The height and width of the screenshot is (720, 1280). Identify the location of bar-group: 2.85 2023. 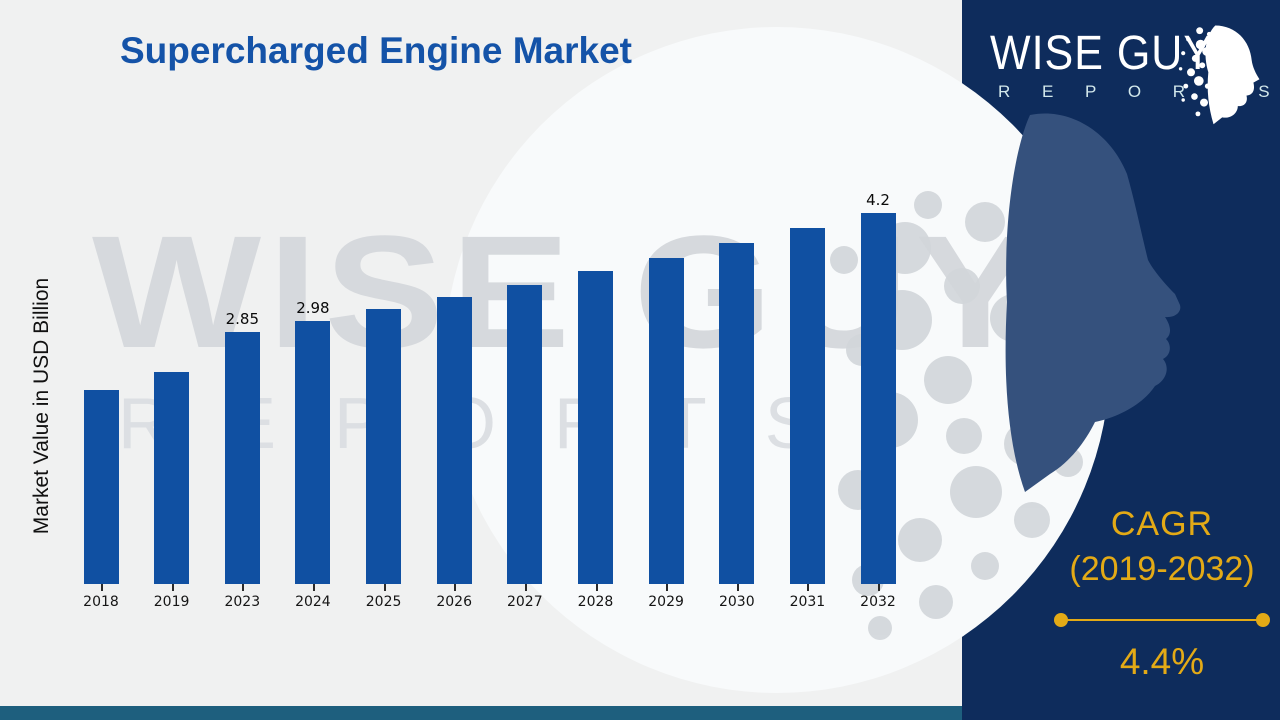
(242, 460).